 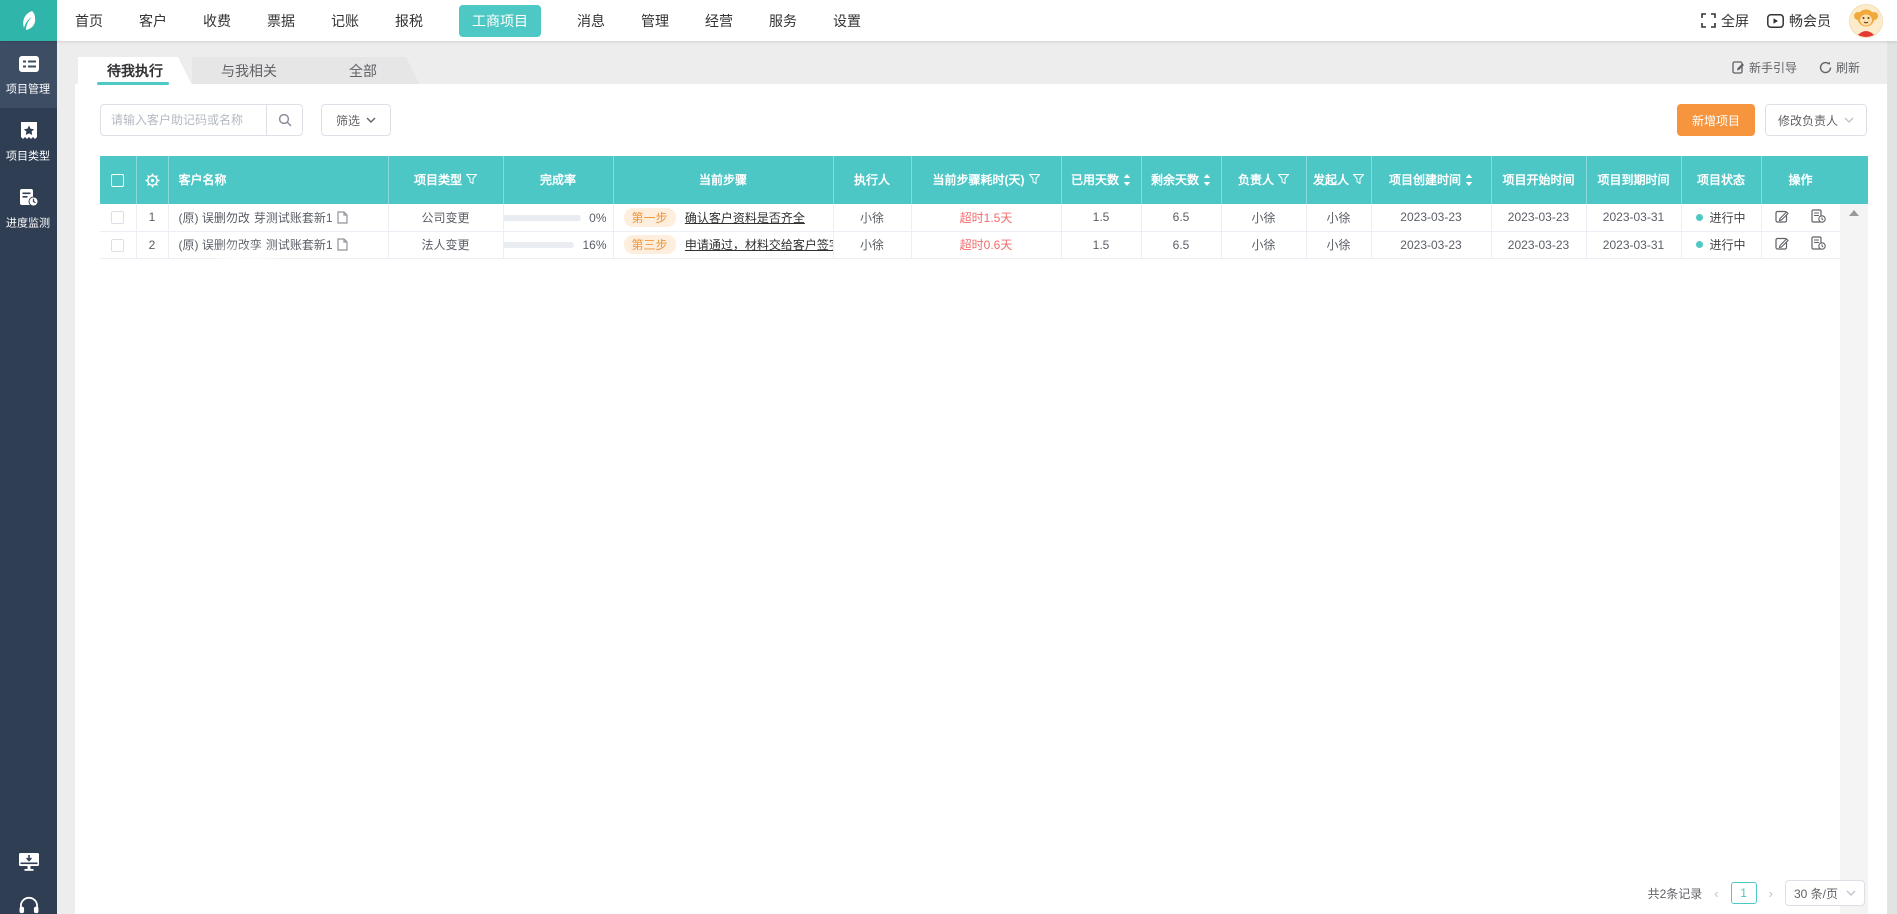 What do you see at coordinates (1775, 20) in the screenshot?
I see `play-member-icon` at bounding box center [1775, 20].